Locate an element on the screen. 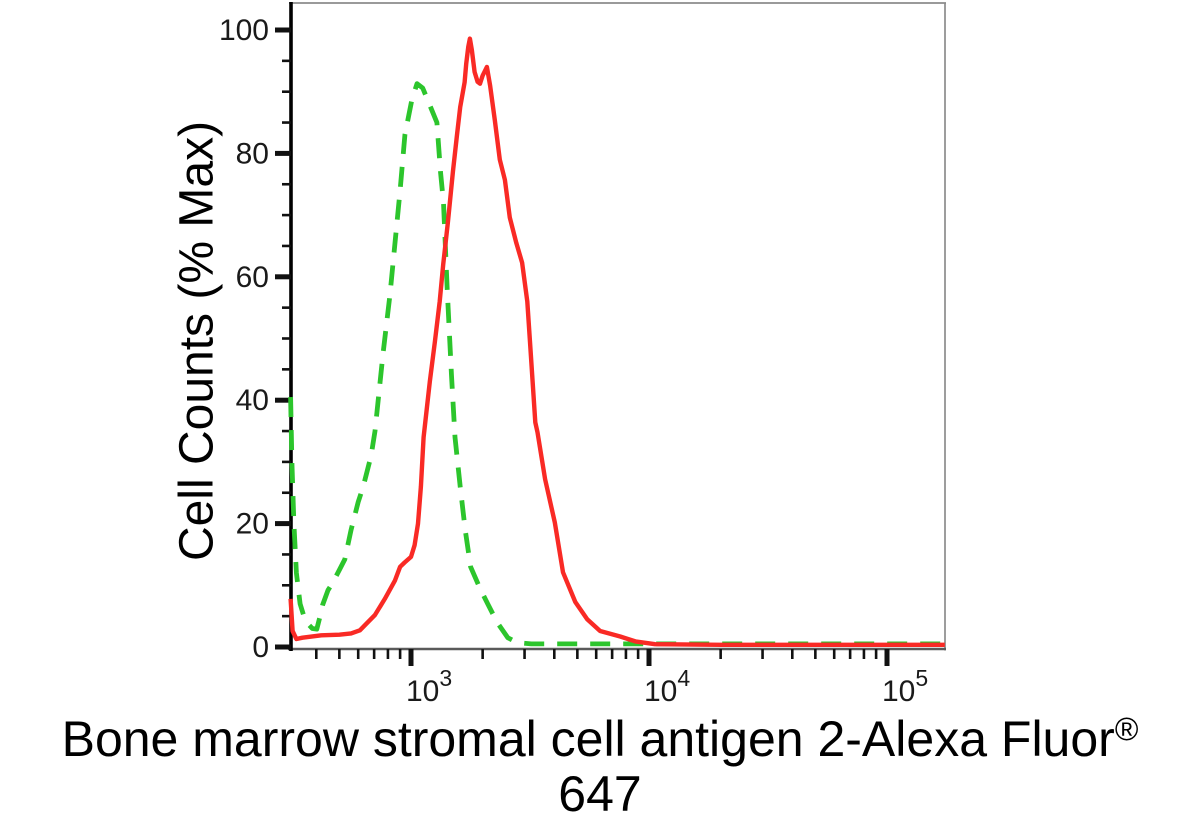  y-tick-label: 100 is located at coordinates (244, 30).